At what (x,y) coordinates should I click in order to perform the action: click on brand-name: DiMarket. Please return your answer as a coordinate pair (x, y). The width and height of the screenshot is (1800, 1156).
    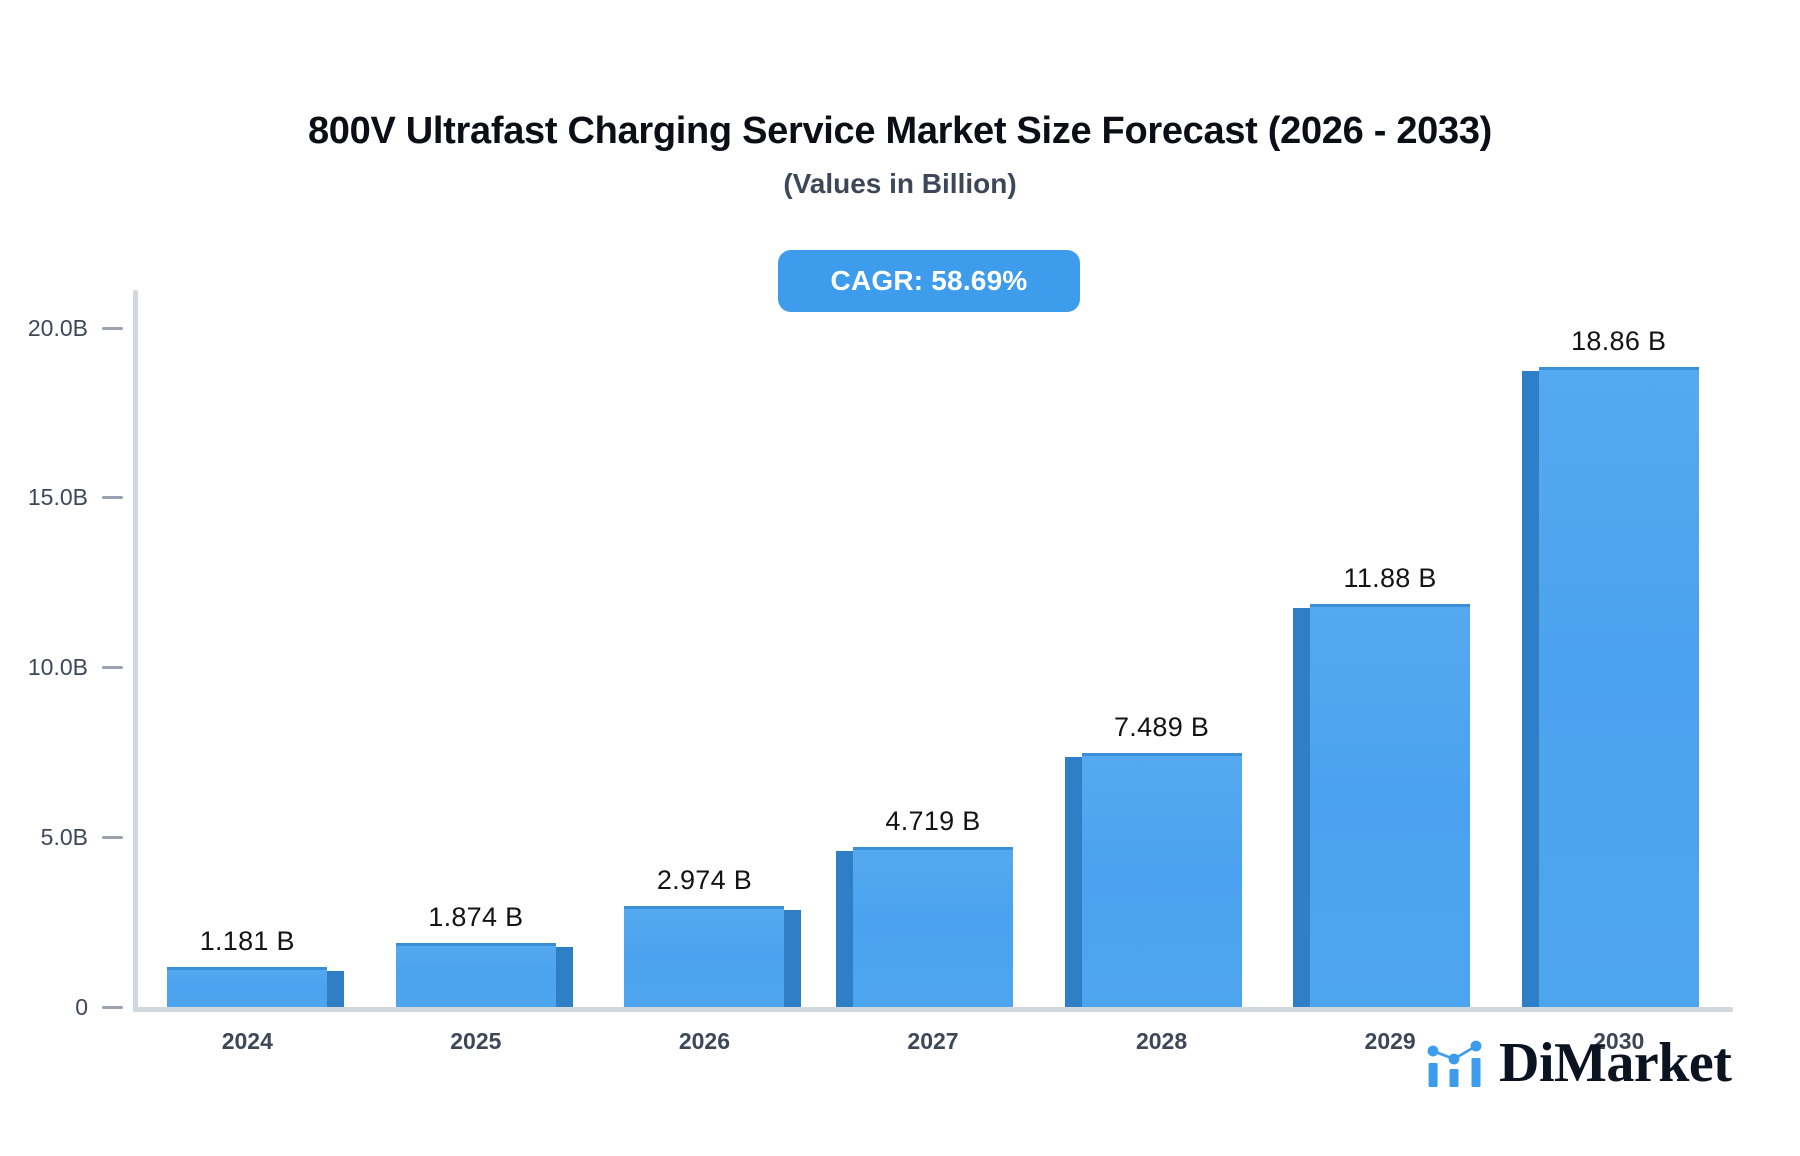
    Looking at the image, I should click on (1615, 1063).